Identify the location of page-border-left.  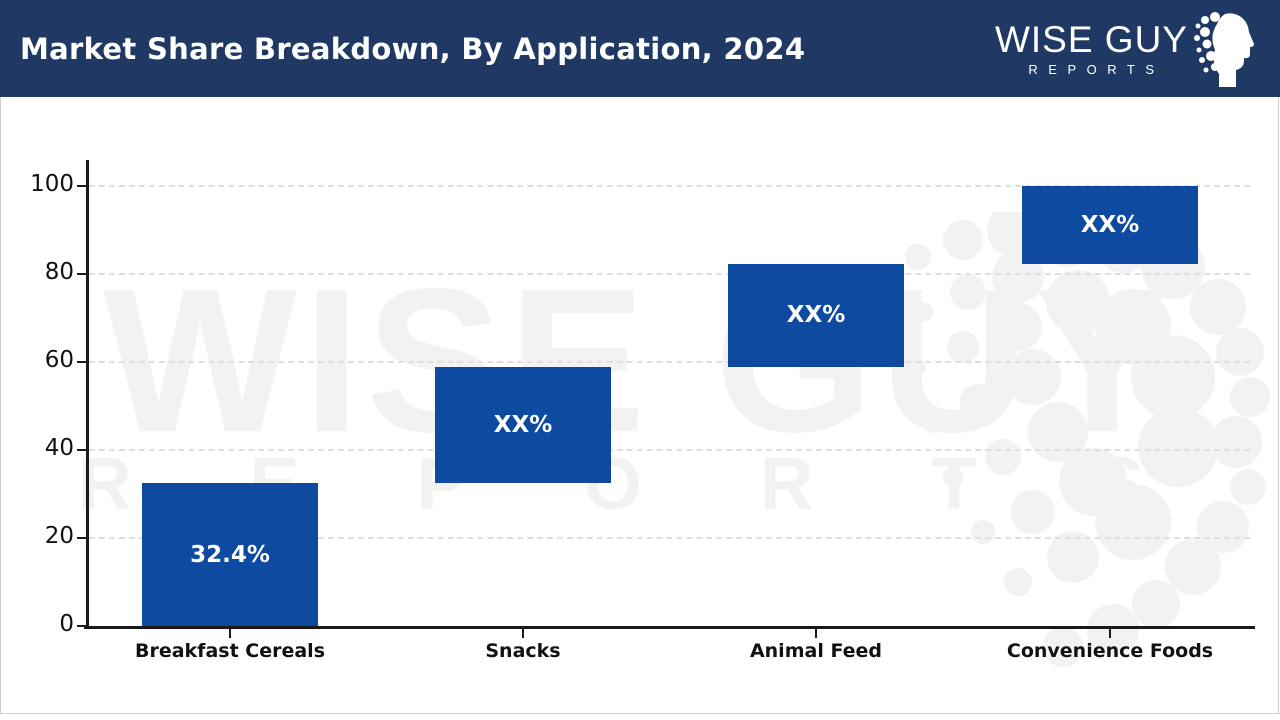
(0, 405).